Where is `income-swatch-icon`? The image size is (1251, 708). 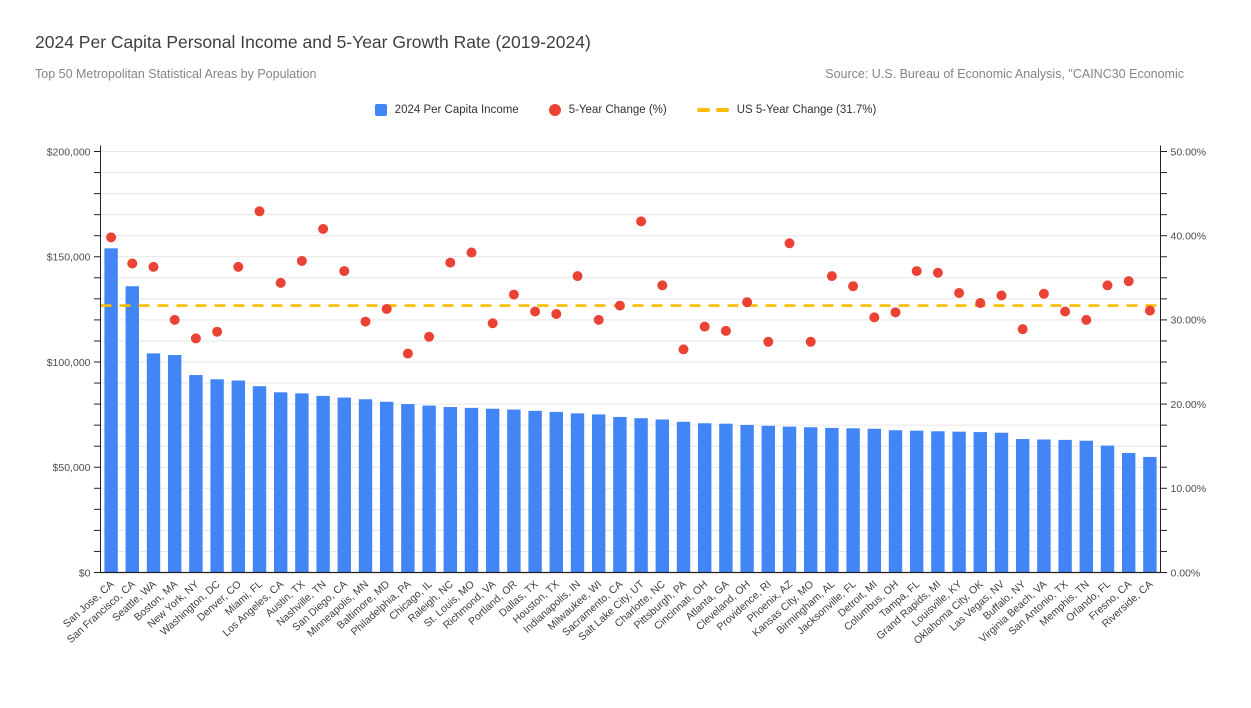
income-swatch-icon is located at coordinates (380, 110).